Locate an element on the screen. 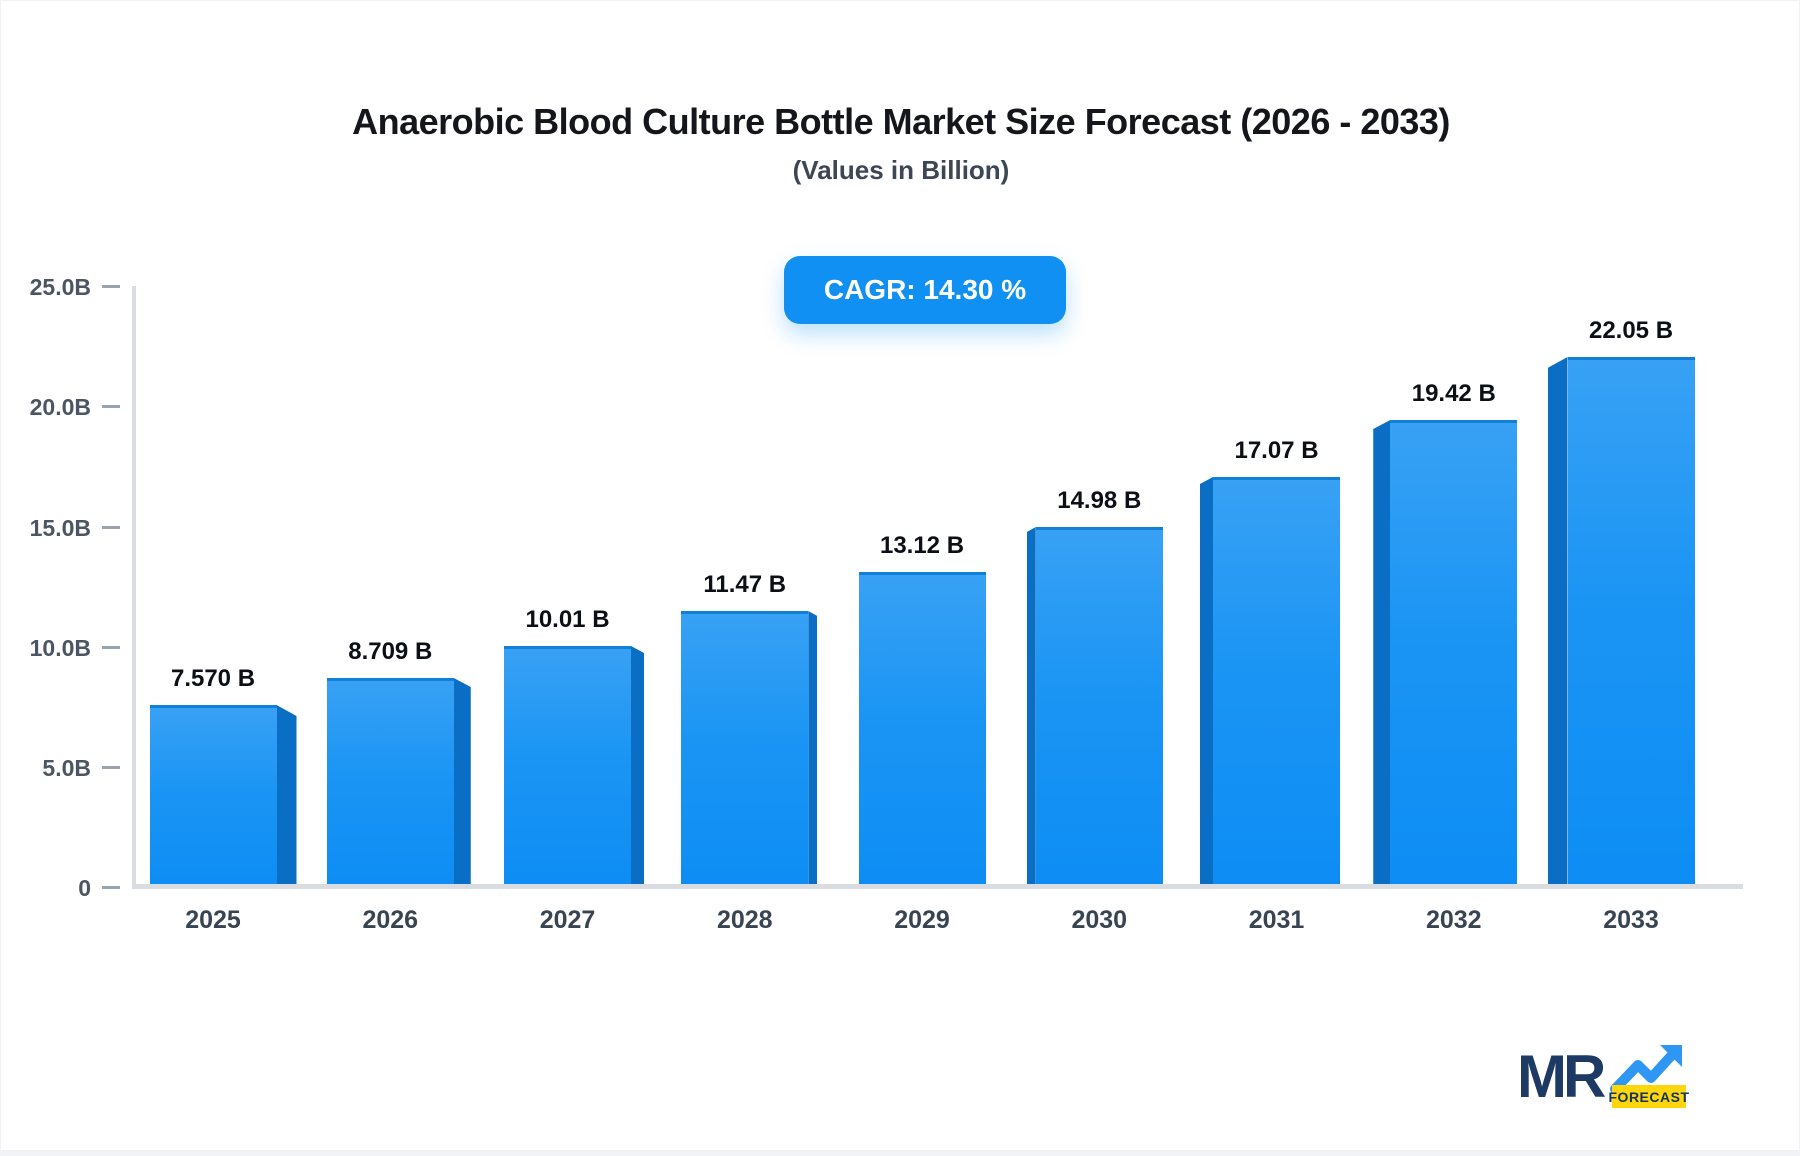  mr-forecast-logo-graphic: MR FORECAST is located at coordinates (1603, 1076).